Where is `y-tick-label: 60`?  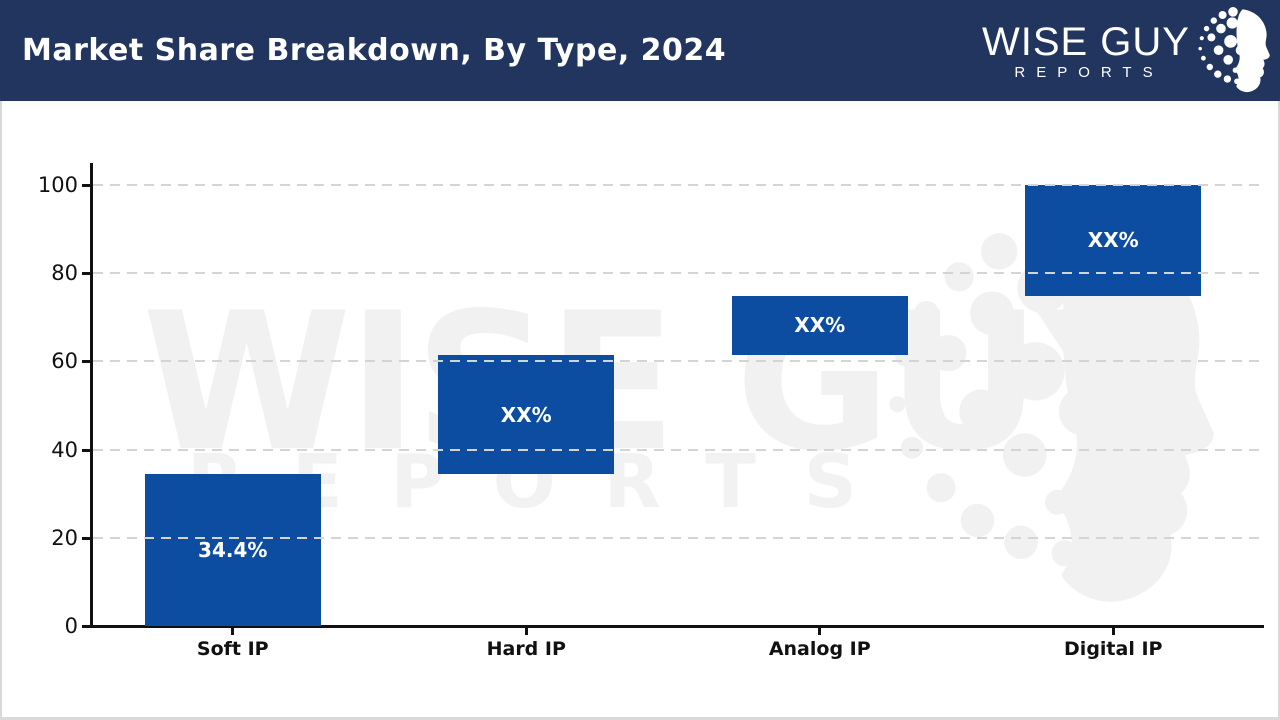
y-tick-label: 60 is located at coordinates (64, 361).